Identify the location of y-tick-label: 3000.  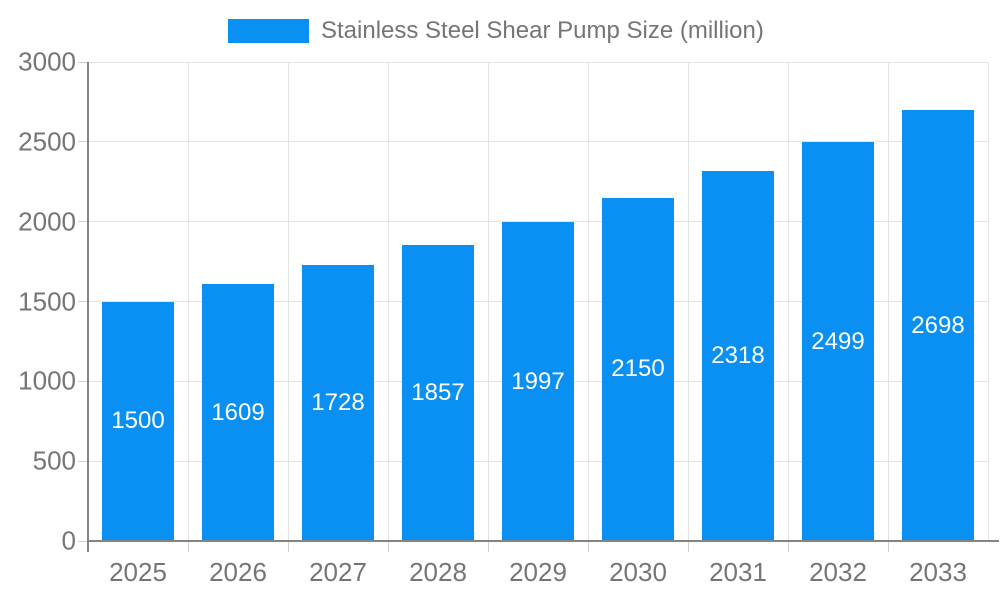
(47, 61).